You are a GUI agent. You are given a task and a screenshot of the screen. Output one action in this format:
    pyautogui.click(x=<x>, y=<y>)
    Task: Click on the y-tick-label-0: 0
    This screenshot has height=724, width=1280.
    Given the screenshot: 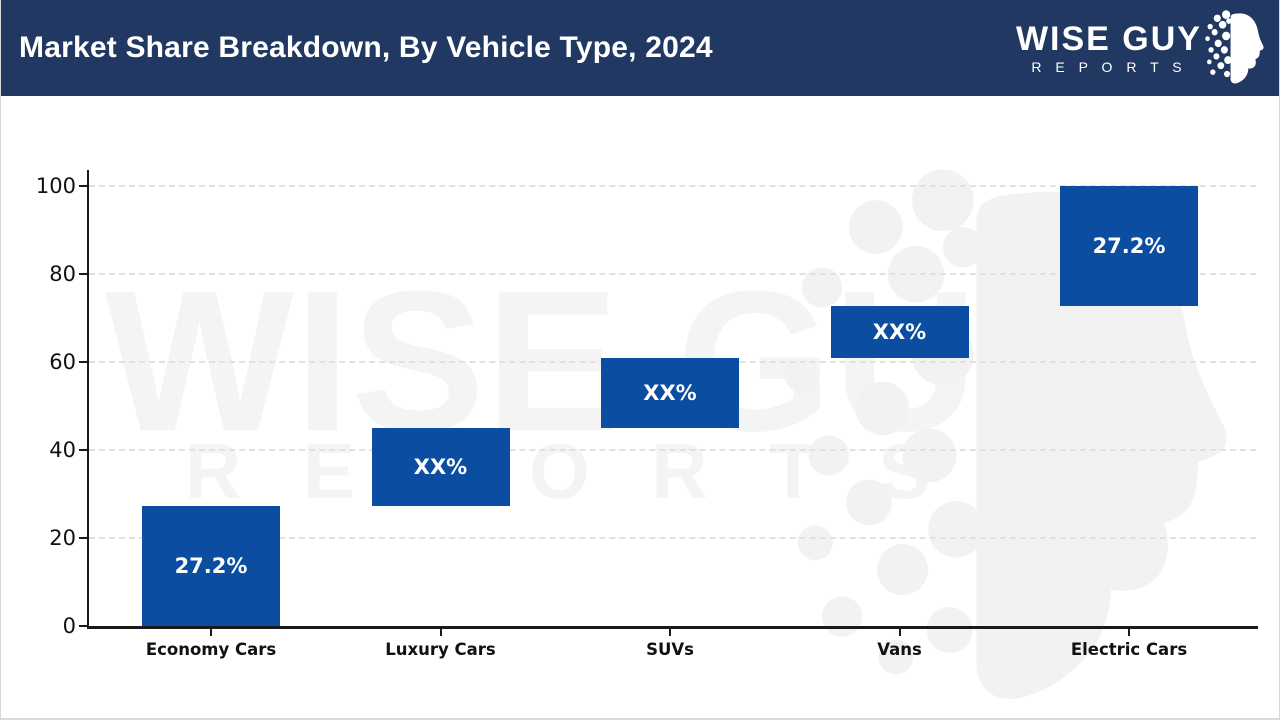 What is the action you would take?
    pyautogui.click(x=69, y=626)
    